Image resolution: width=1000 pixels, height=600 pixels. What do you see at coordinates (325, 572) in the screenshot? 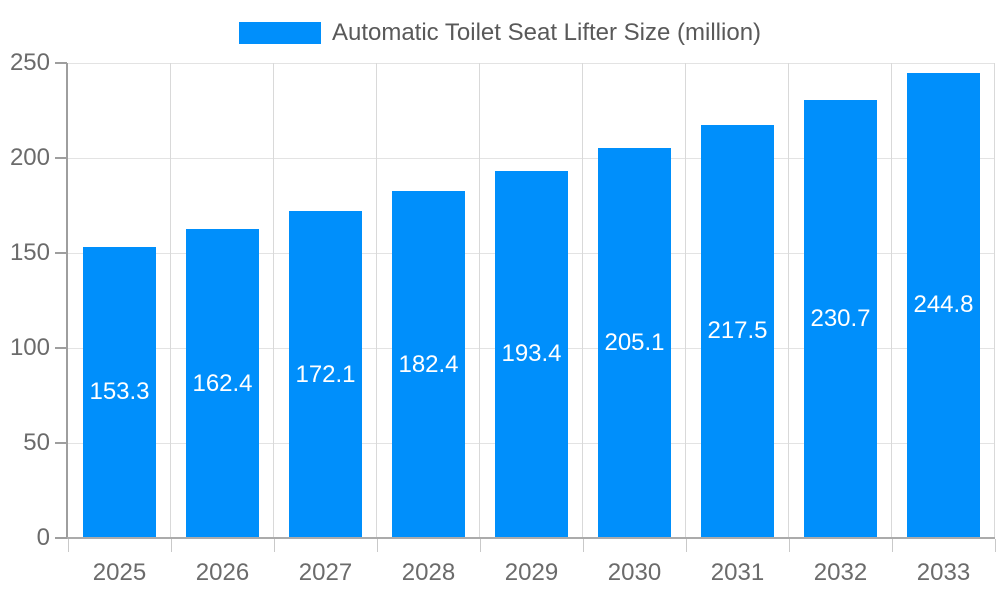
I see `x-axis-tick-label: 2027` at bounding box center [325, 572].